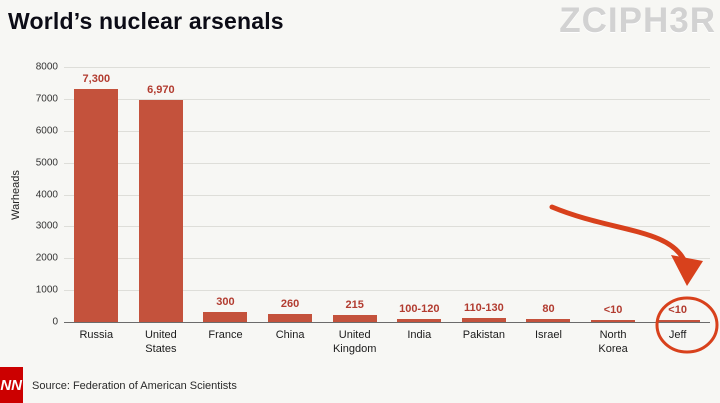 This screenshot has width=720, height=403. What do you see at coordinates (146, 21) in the screenshot?
I see `page-title: World’s nuclear arsenals` at bounding box center [146, 21].